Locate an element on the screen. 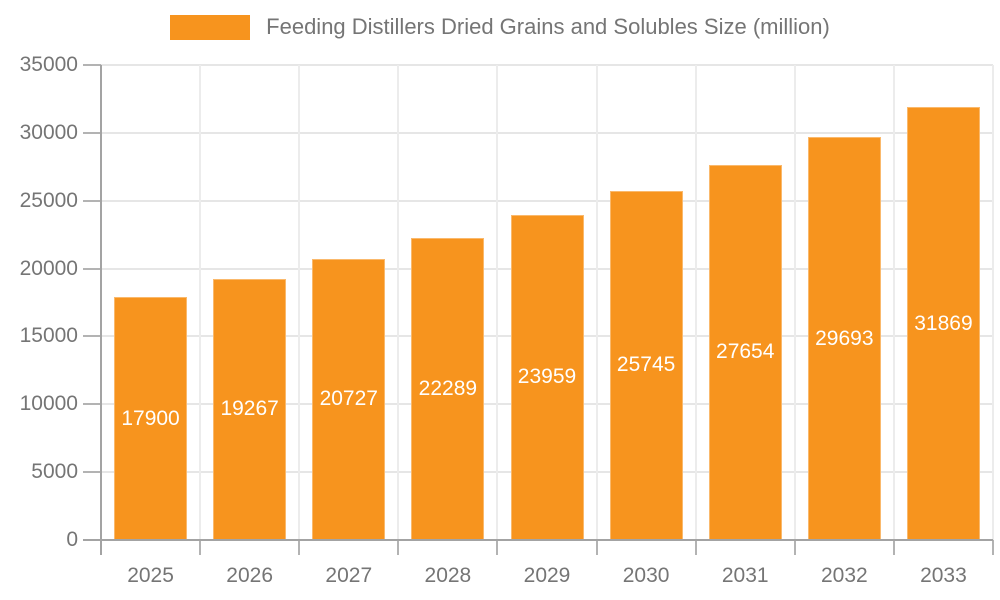 The height and width of the screenshot is (600, 1000). bar-value-label: 20727 is located at coordinates (348, 399).